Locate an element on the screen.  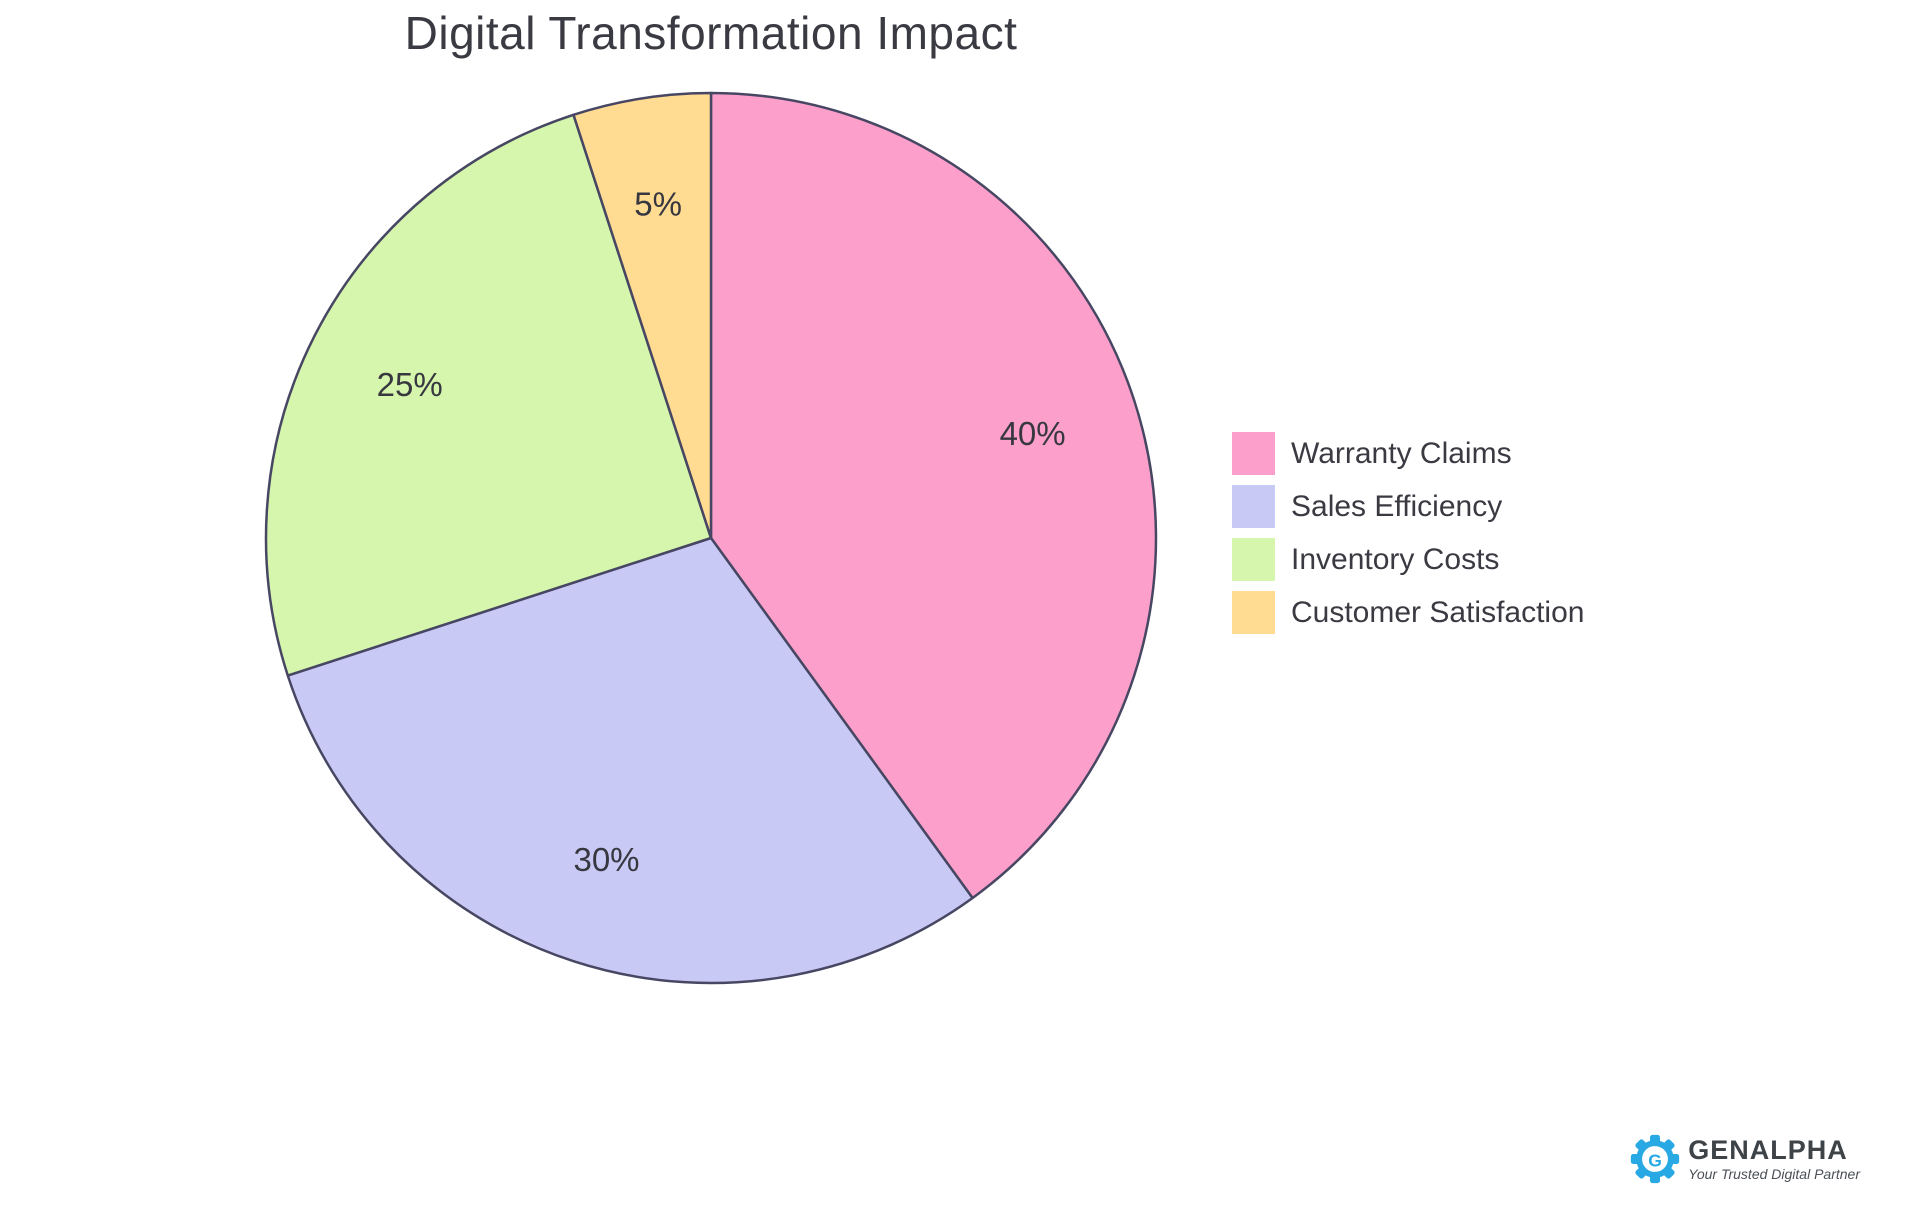
legend-label-customer-satisfaction: Customer Satisfaction is located at coordinates (1438, 612).